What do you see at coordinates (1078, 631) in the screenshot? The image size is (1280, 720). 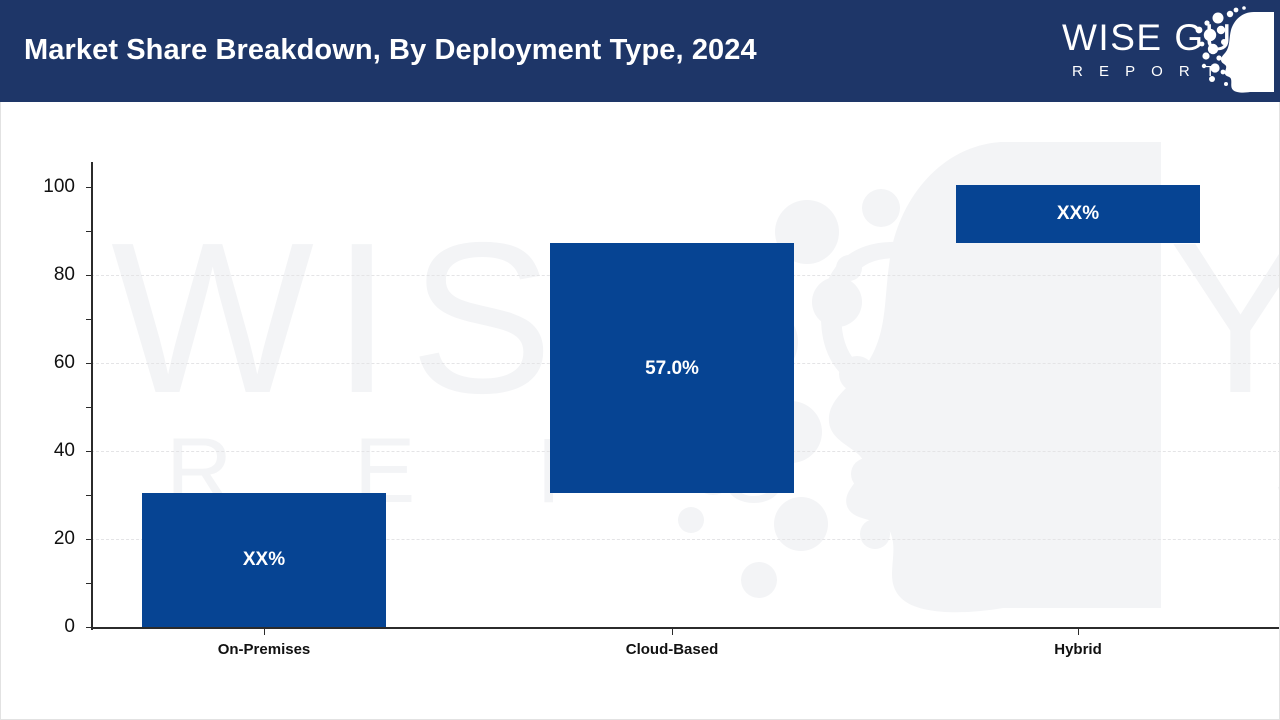 I see `x-tick-mark-hybrid` at bounding box center [1078, 631].